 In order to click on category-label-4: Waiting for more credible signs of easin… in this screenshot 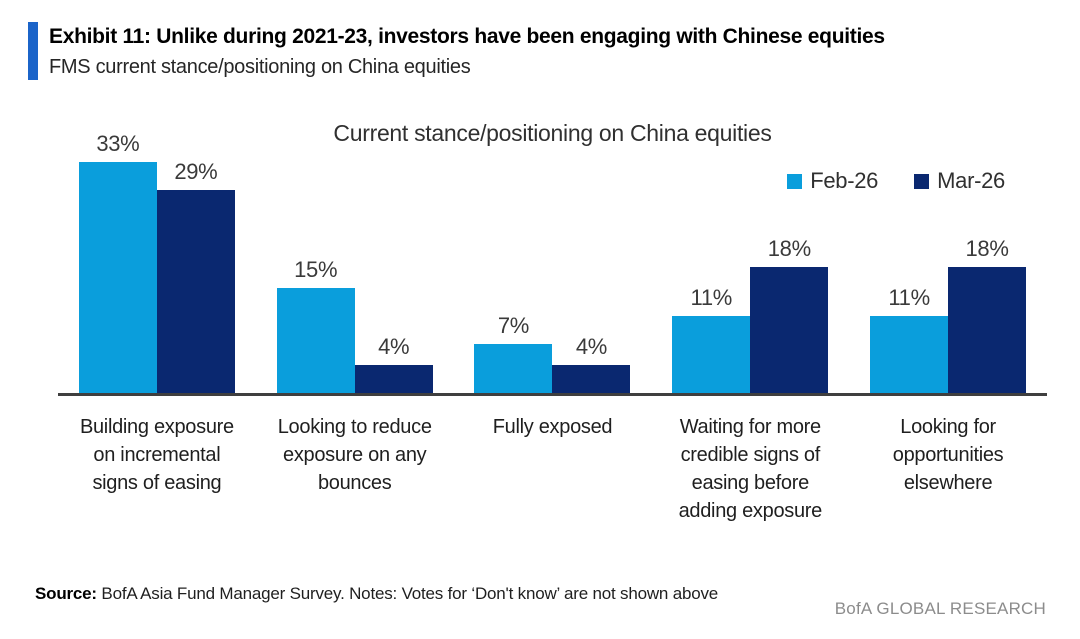, I will do `click(750, 469)`.